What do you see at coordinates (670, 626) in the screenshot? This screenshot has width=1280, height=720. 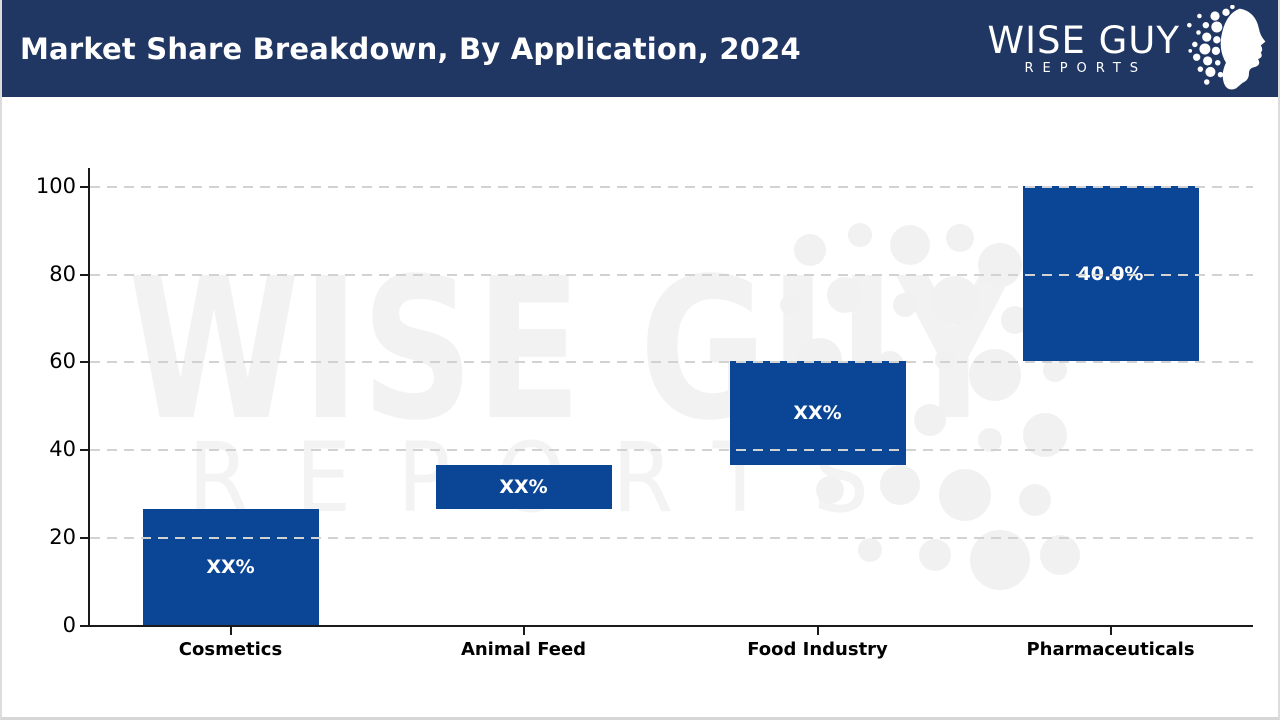 I see `x-axis-spine` at bounding box center [670, 626].